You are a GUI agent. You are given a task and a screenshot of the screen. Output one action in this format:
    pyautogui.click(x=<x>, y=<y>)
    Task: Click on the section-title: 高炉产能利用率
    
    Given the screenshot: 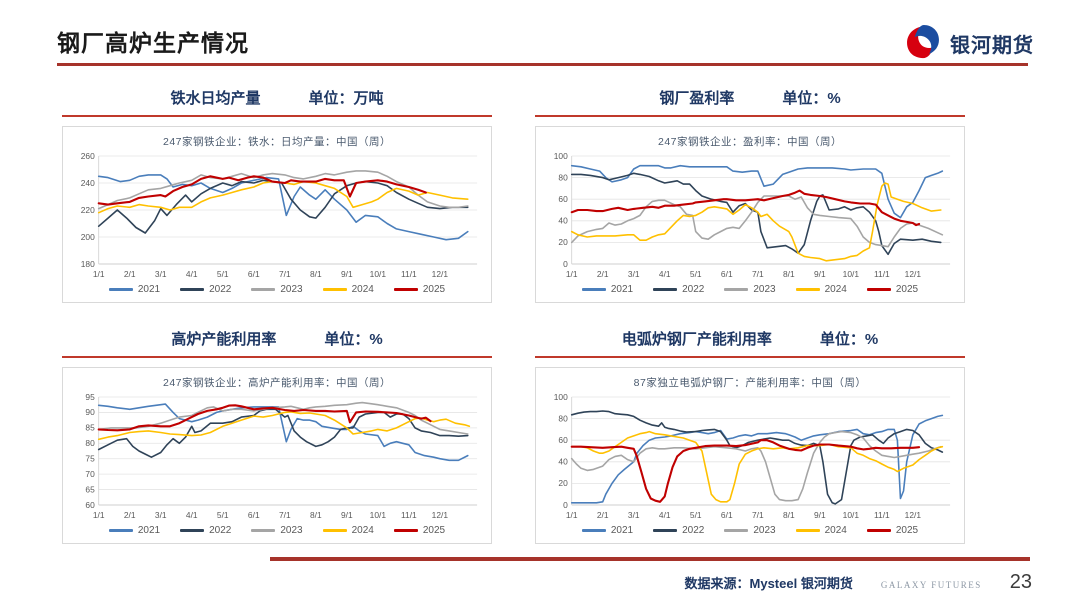 What is the action you would take?
    pyautogui.click(x=224, y=339)
    